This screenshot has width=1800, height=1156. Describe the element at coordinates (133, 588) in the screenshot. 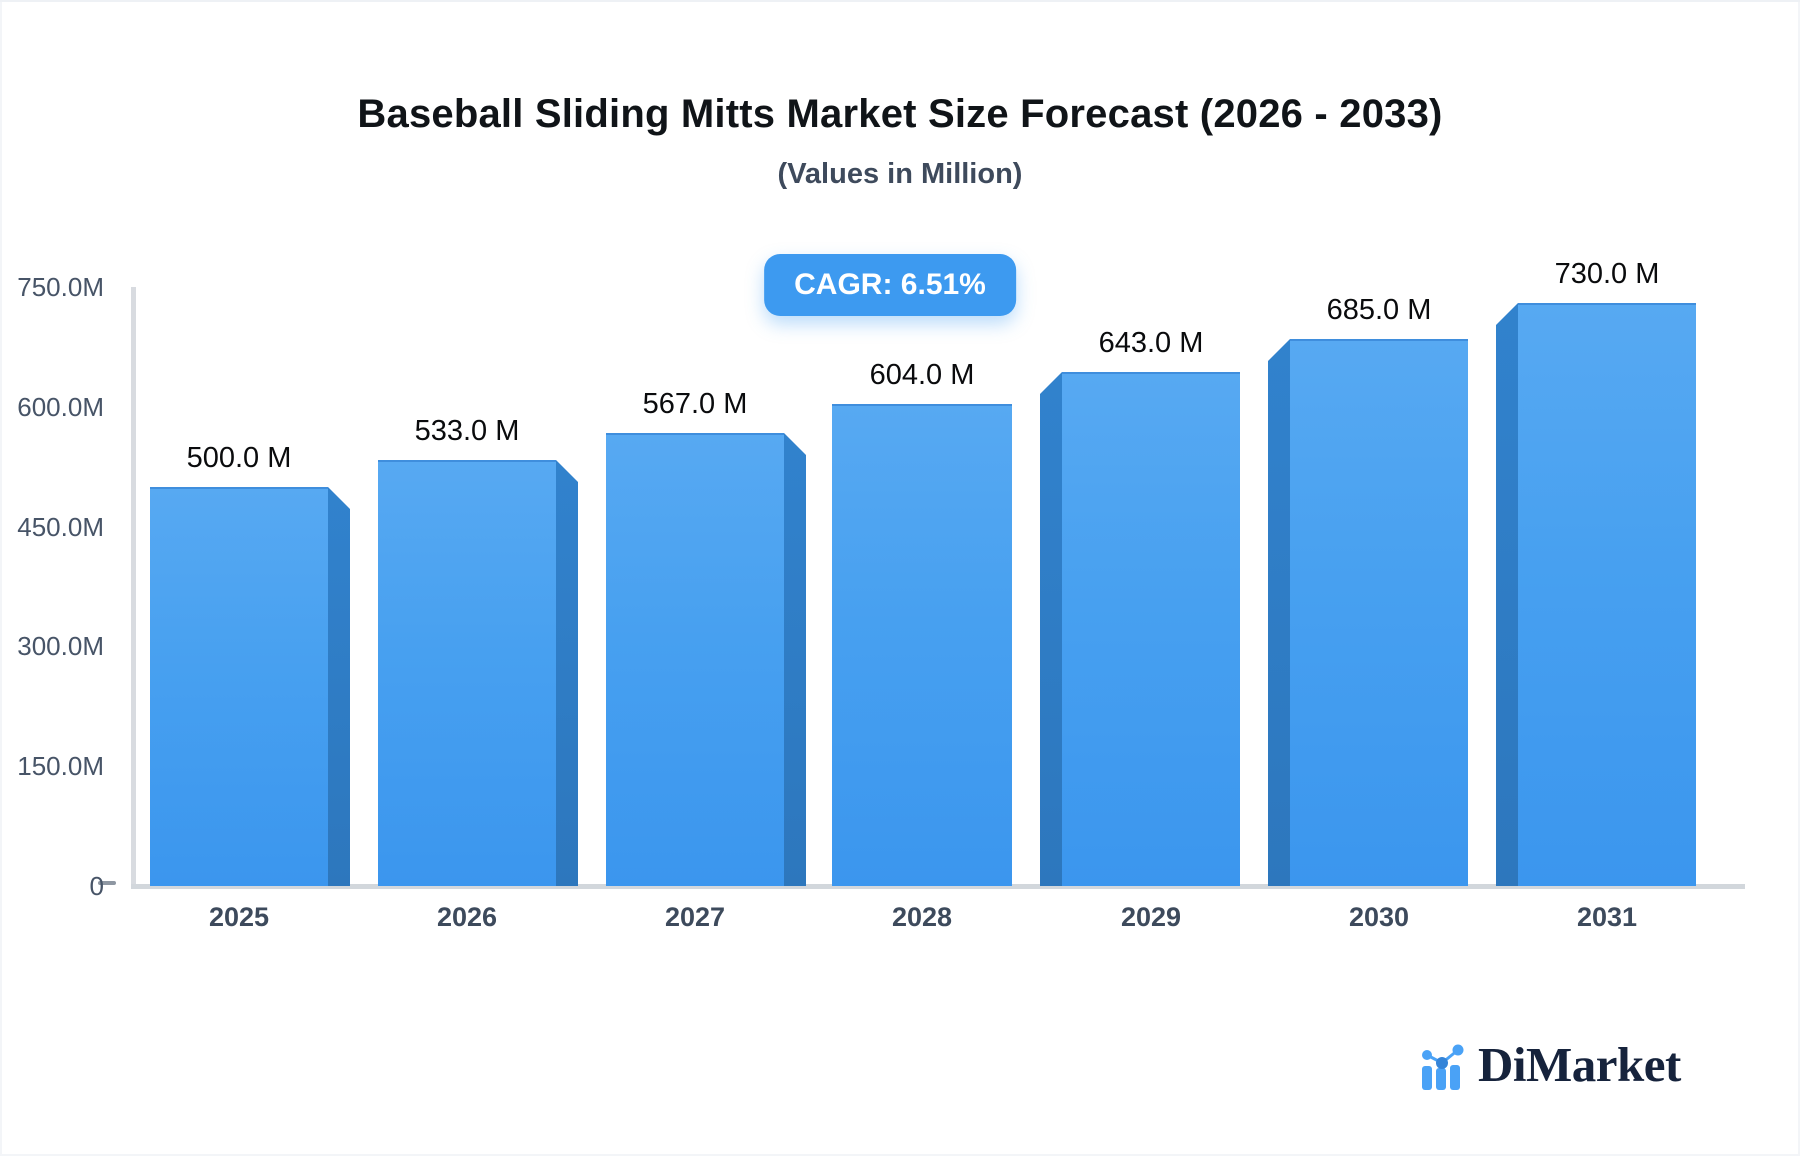

I see `y-axis-line` at that location.